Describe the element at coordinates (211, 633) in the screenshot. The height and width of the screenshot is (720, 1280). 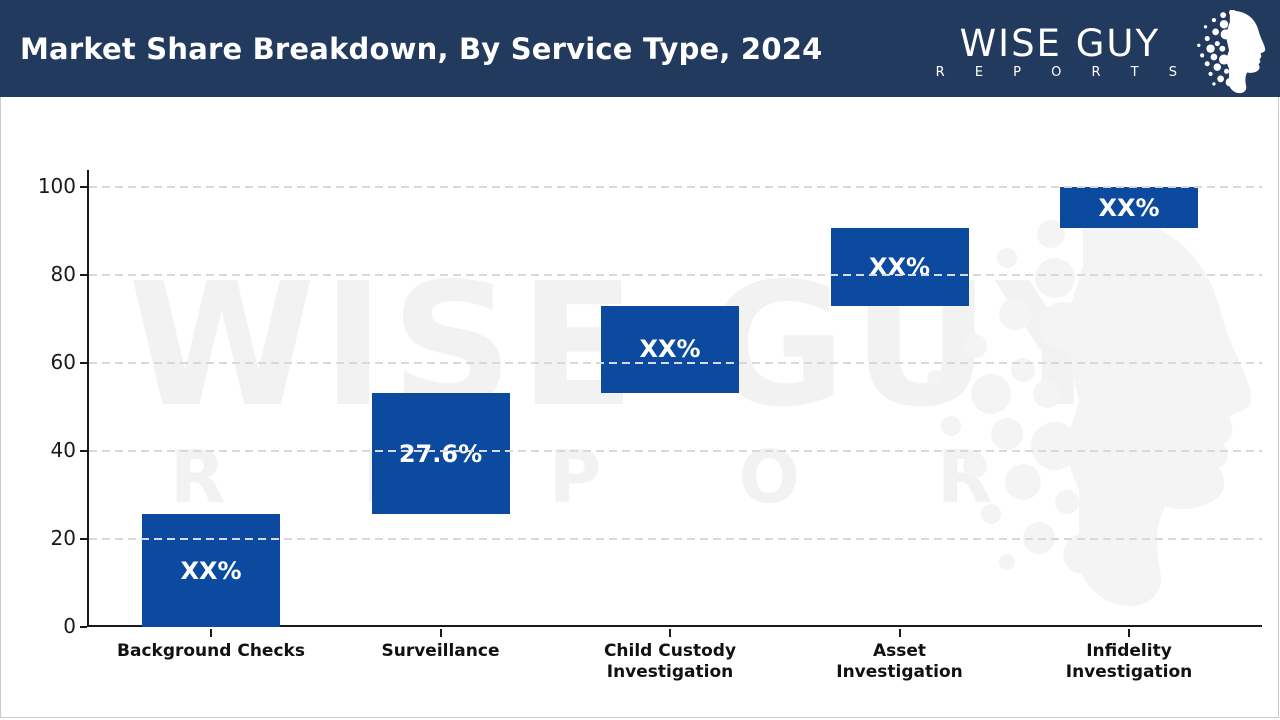
I see `x-axis-tick-mark-background-checks` at that location.